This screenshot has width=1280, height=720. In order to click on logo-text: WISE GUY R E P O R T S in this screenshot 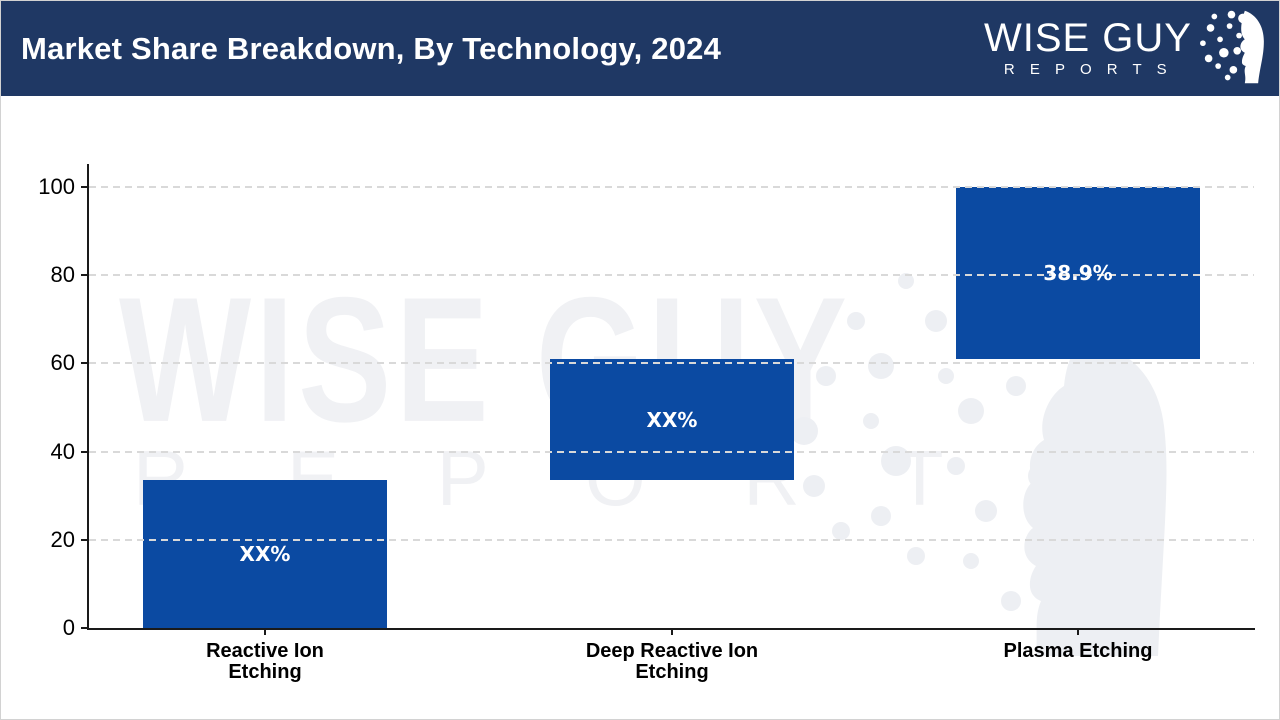, I will do `click(1088, 47)`.